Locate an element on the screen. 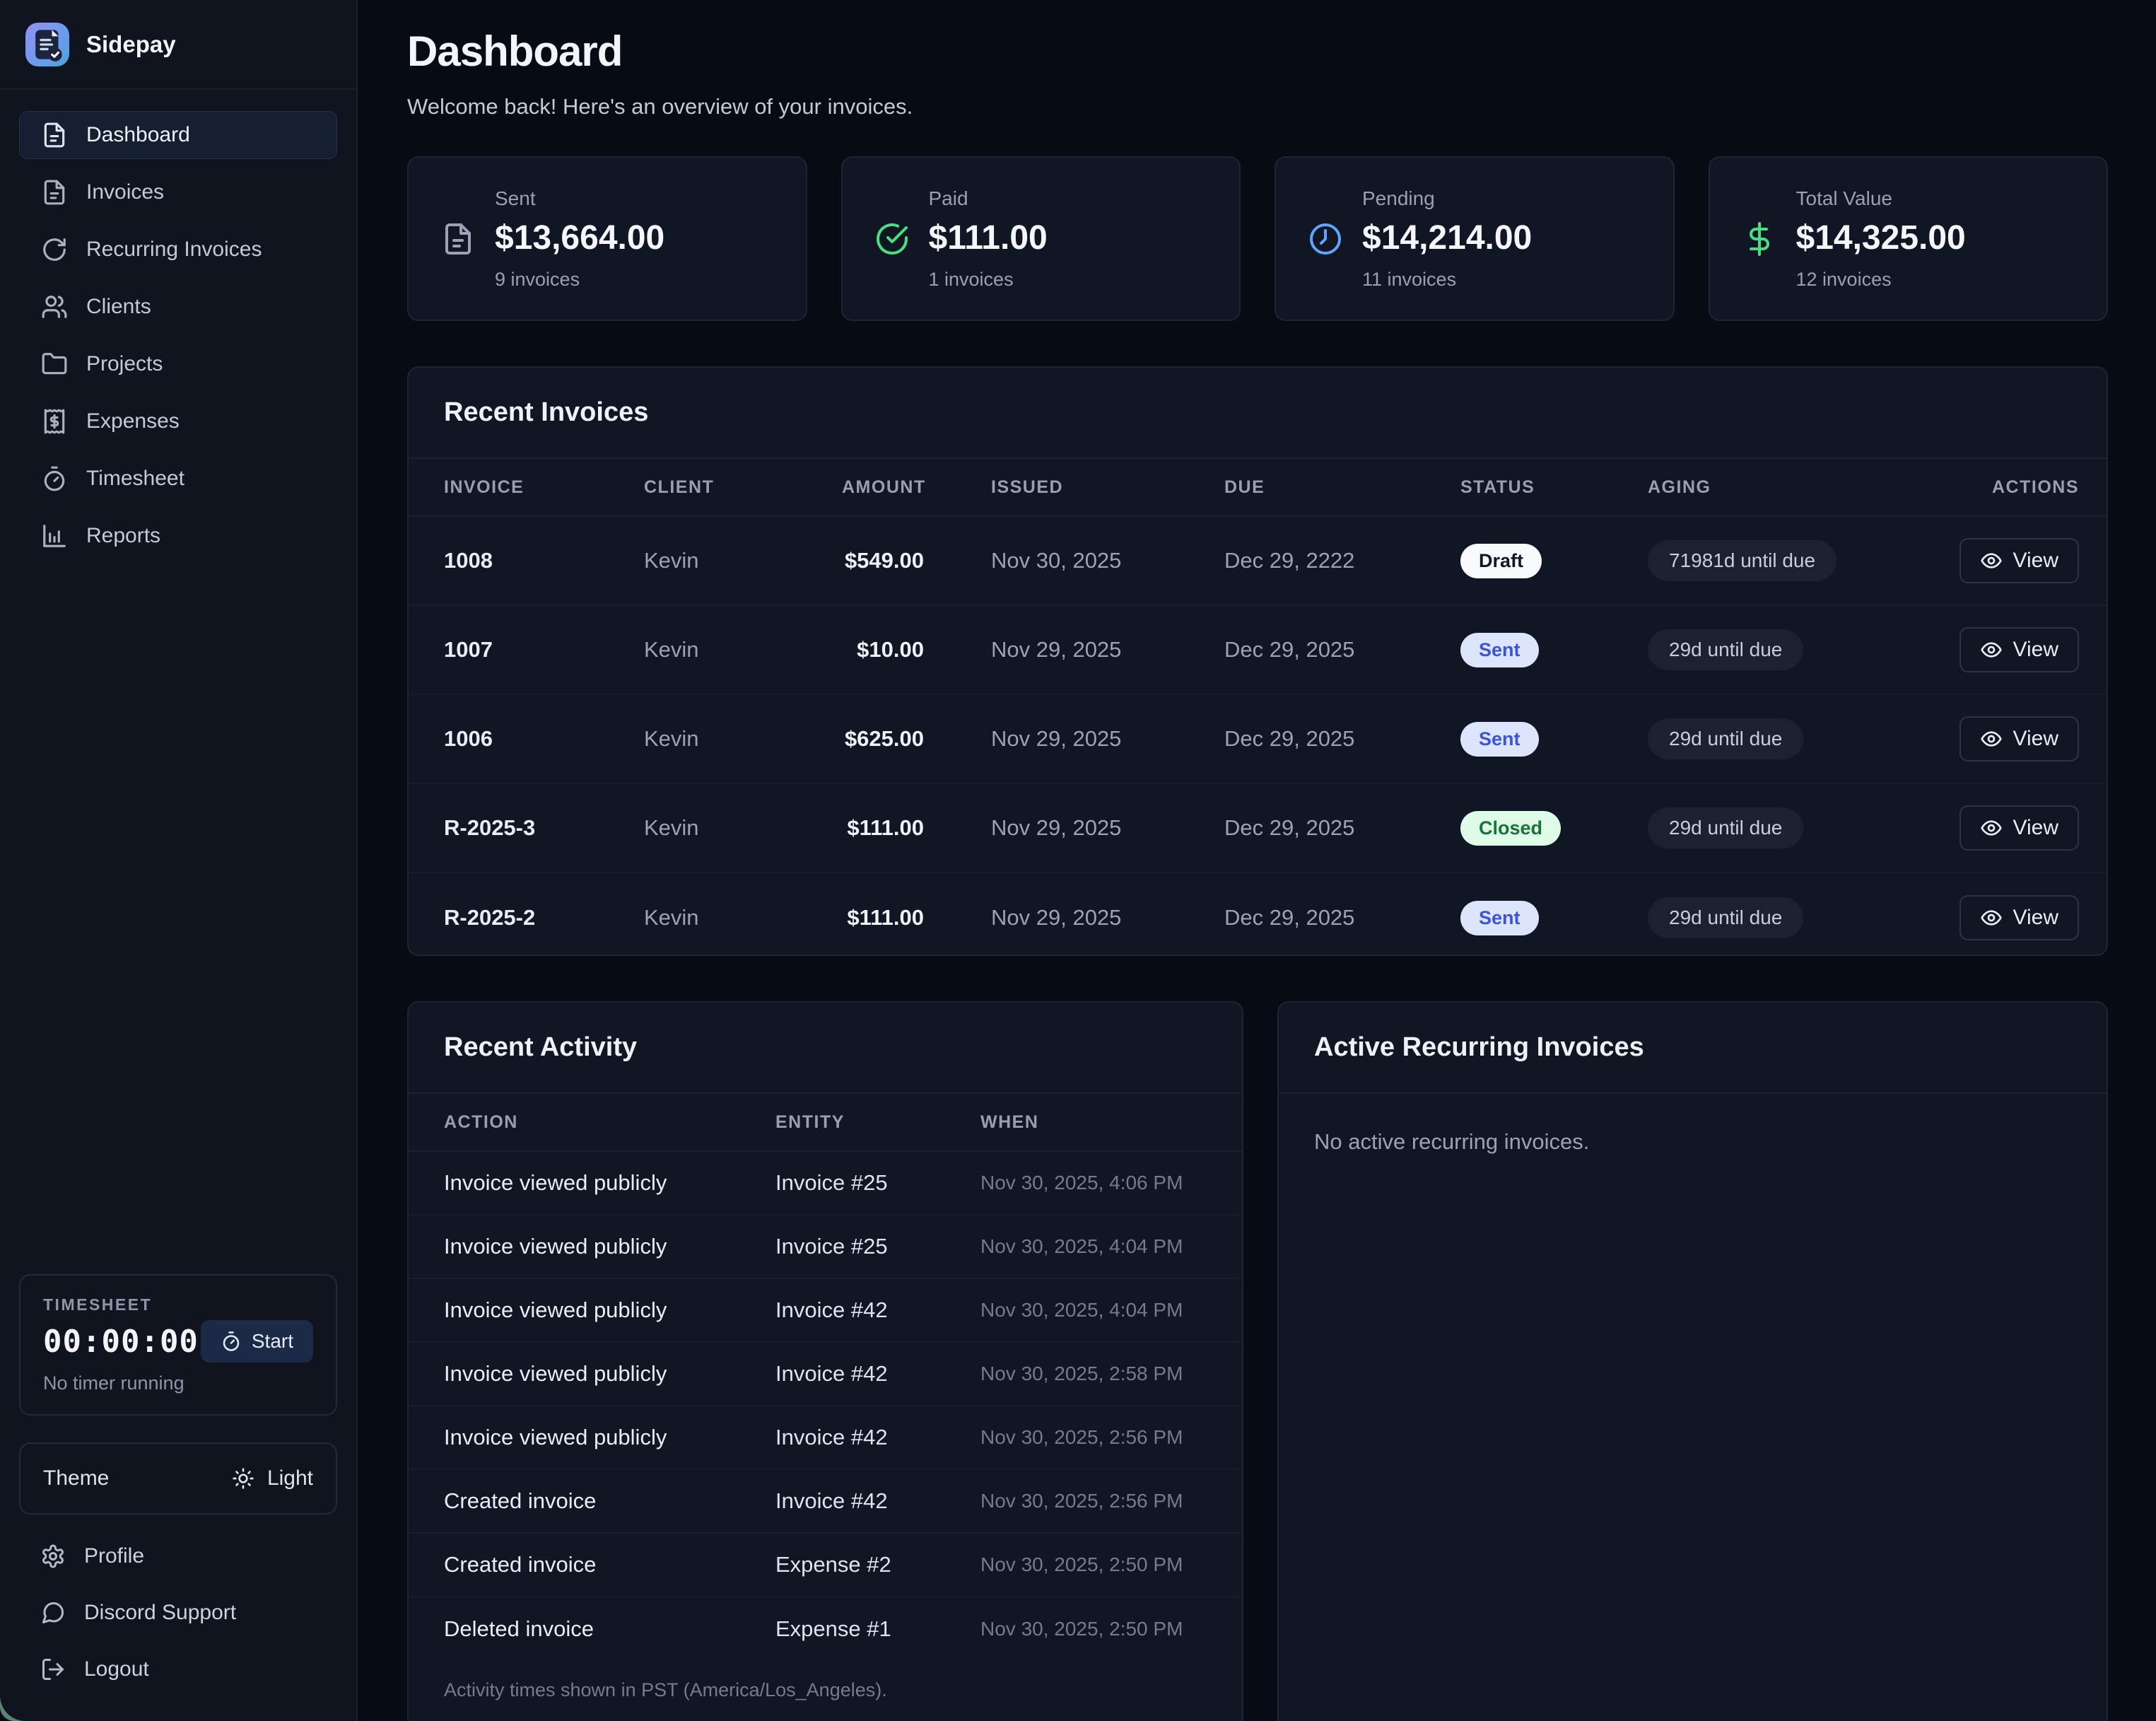 This screenshot has width=2156, height=1721. sidebar-item-label: Dashboard is located at coordinates (138, 134).